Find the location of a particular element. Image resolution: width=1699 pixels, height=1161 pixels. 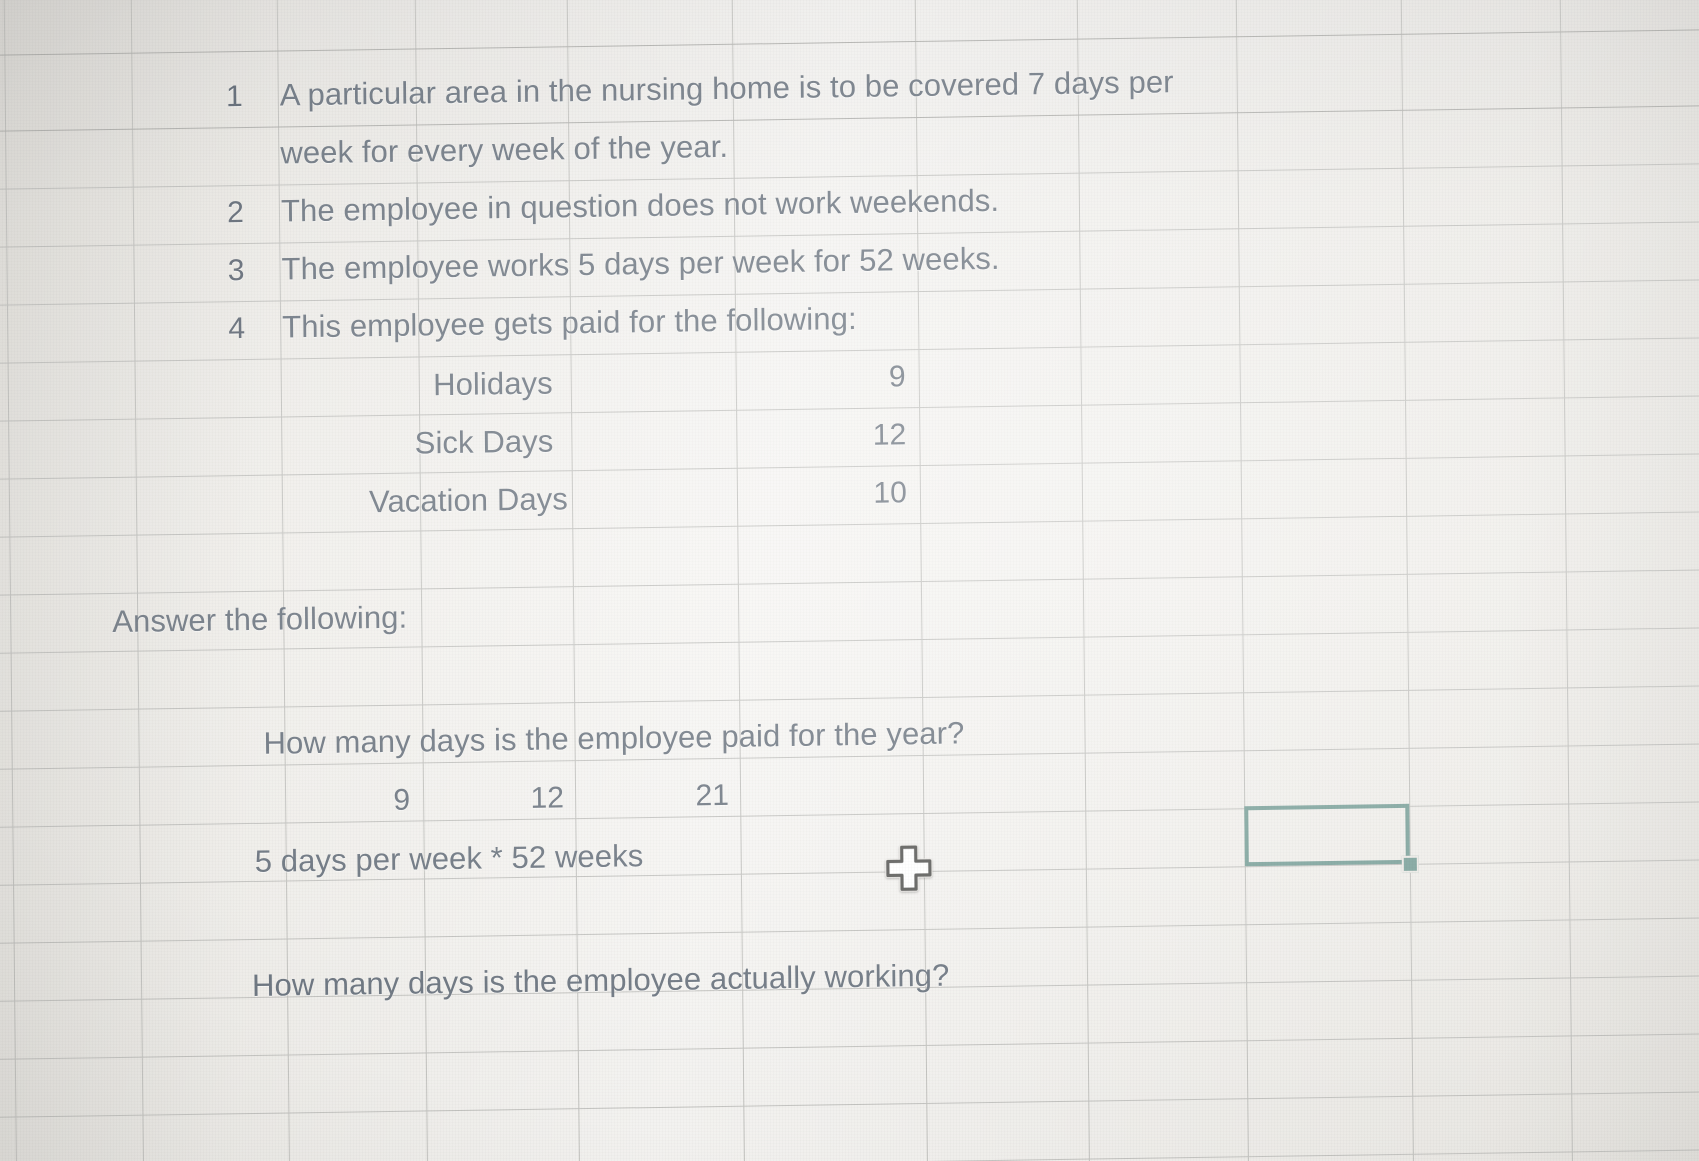

paid-row-label: Sick Days is located at coordinates (484, 442).